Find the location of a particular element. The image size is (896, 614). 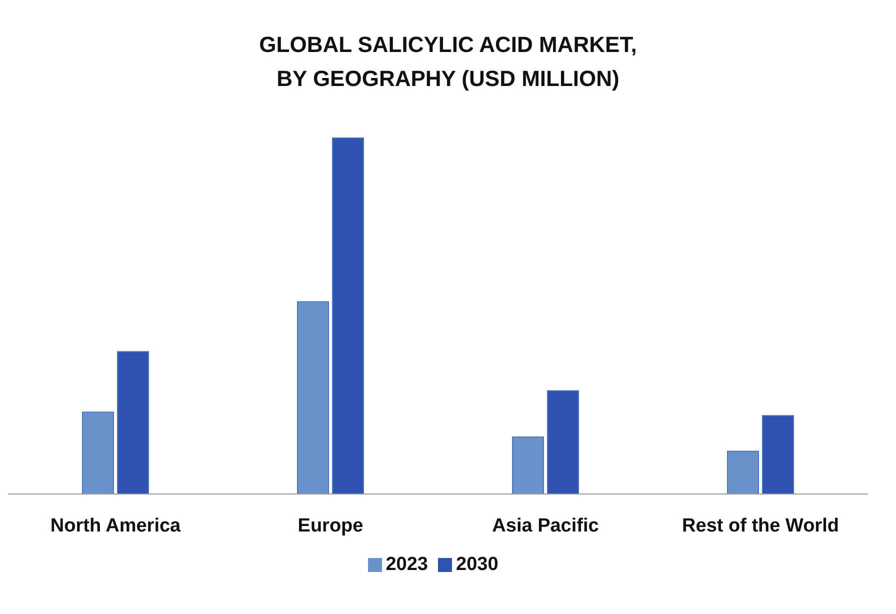

x-tick-label: North America is located at coordinates (116, 525).